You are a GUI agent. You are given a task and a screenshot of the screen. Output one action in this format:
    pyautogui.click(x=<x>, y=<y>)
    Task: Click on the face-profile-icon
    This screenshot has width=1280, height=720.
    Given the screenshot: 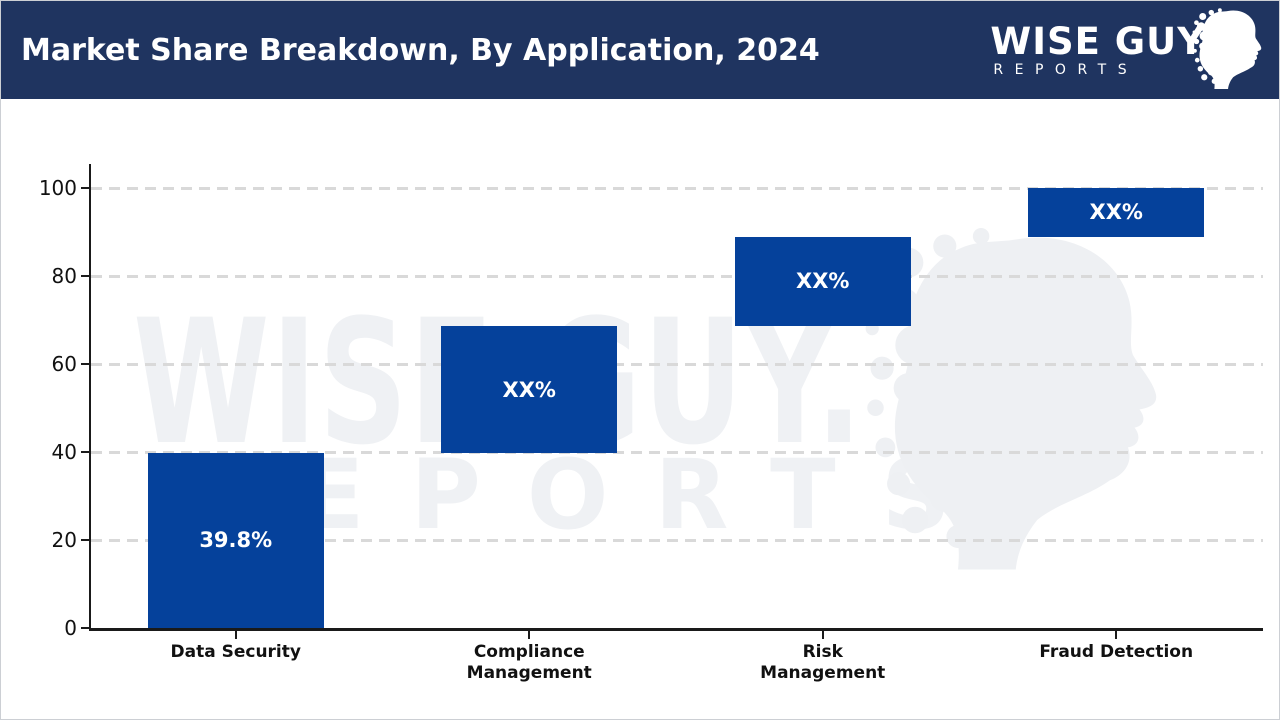 What is the action you would take?
    pyautogui.click(x=1230, y=50)
    